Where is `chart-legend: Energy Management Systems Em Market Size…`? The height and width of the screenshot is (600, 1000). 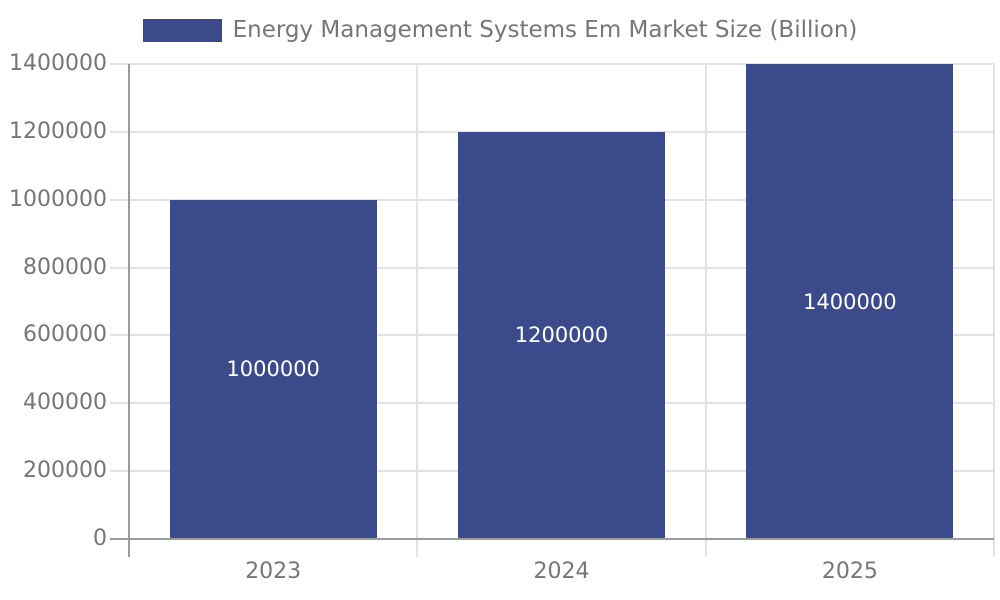 chart-legend: Energy Management Systems Em Market Size… is located at coordinates (500, 30).